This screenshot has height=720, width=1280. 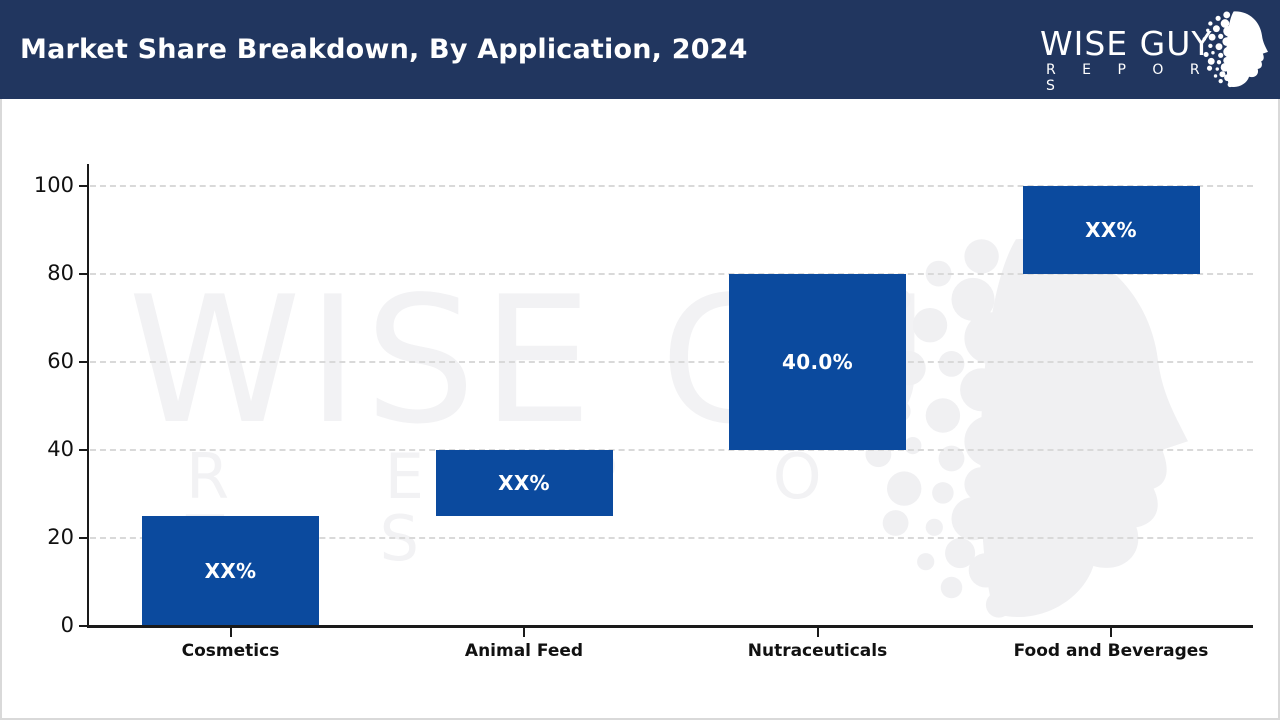 I want to click on y-tick-label: 100, so click(x=53, y=185).